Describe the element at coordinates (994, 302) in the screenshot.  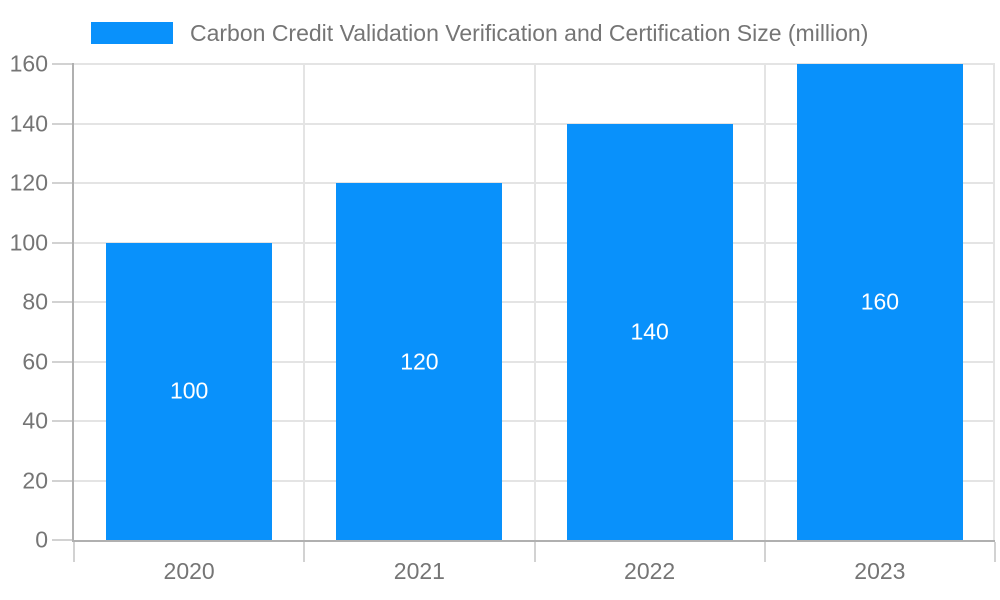
I see `plot-right-border` at that location.